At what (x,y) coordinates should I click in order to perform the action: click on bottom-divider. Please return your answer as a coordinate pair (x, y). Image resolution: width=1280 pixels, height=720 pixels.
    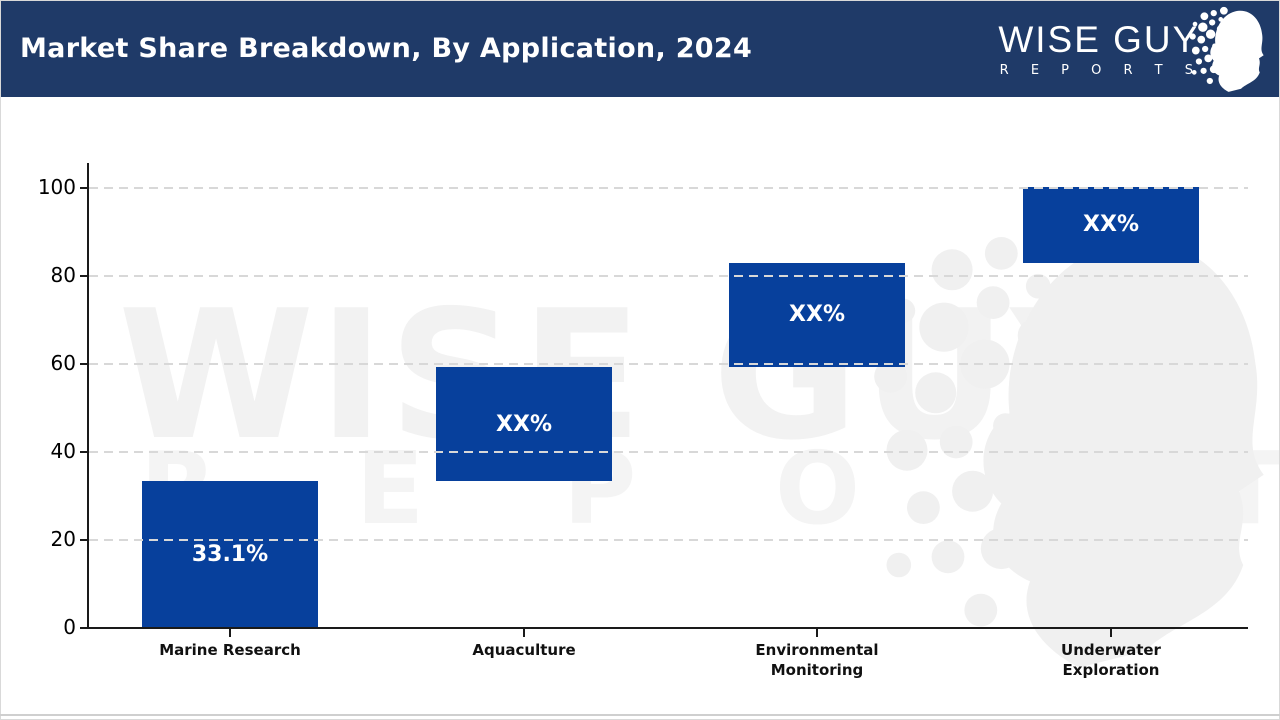
    Looking at the image, I should click on (640, 715).